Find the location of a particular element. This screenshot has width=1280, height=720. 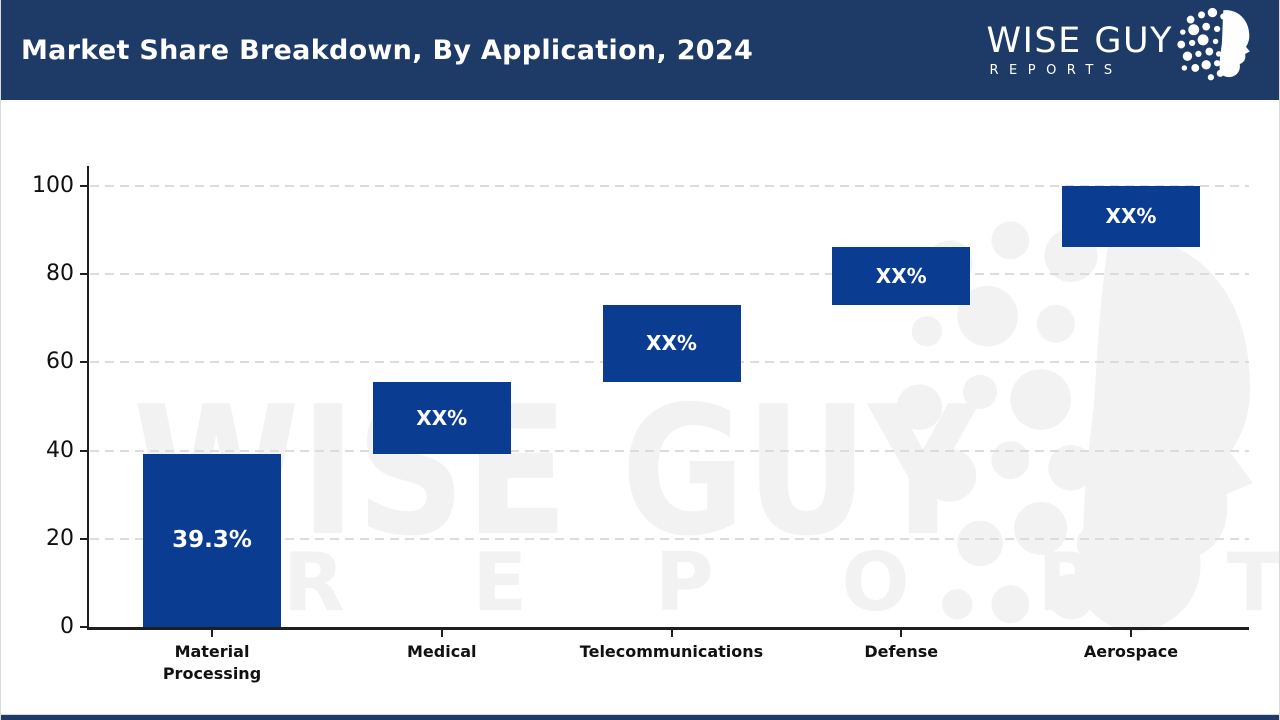

x-category-label: Defense is located at coordinates (901, 651).